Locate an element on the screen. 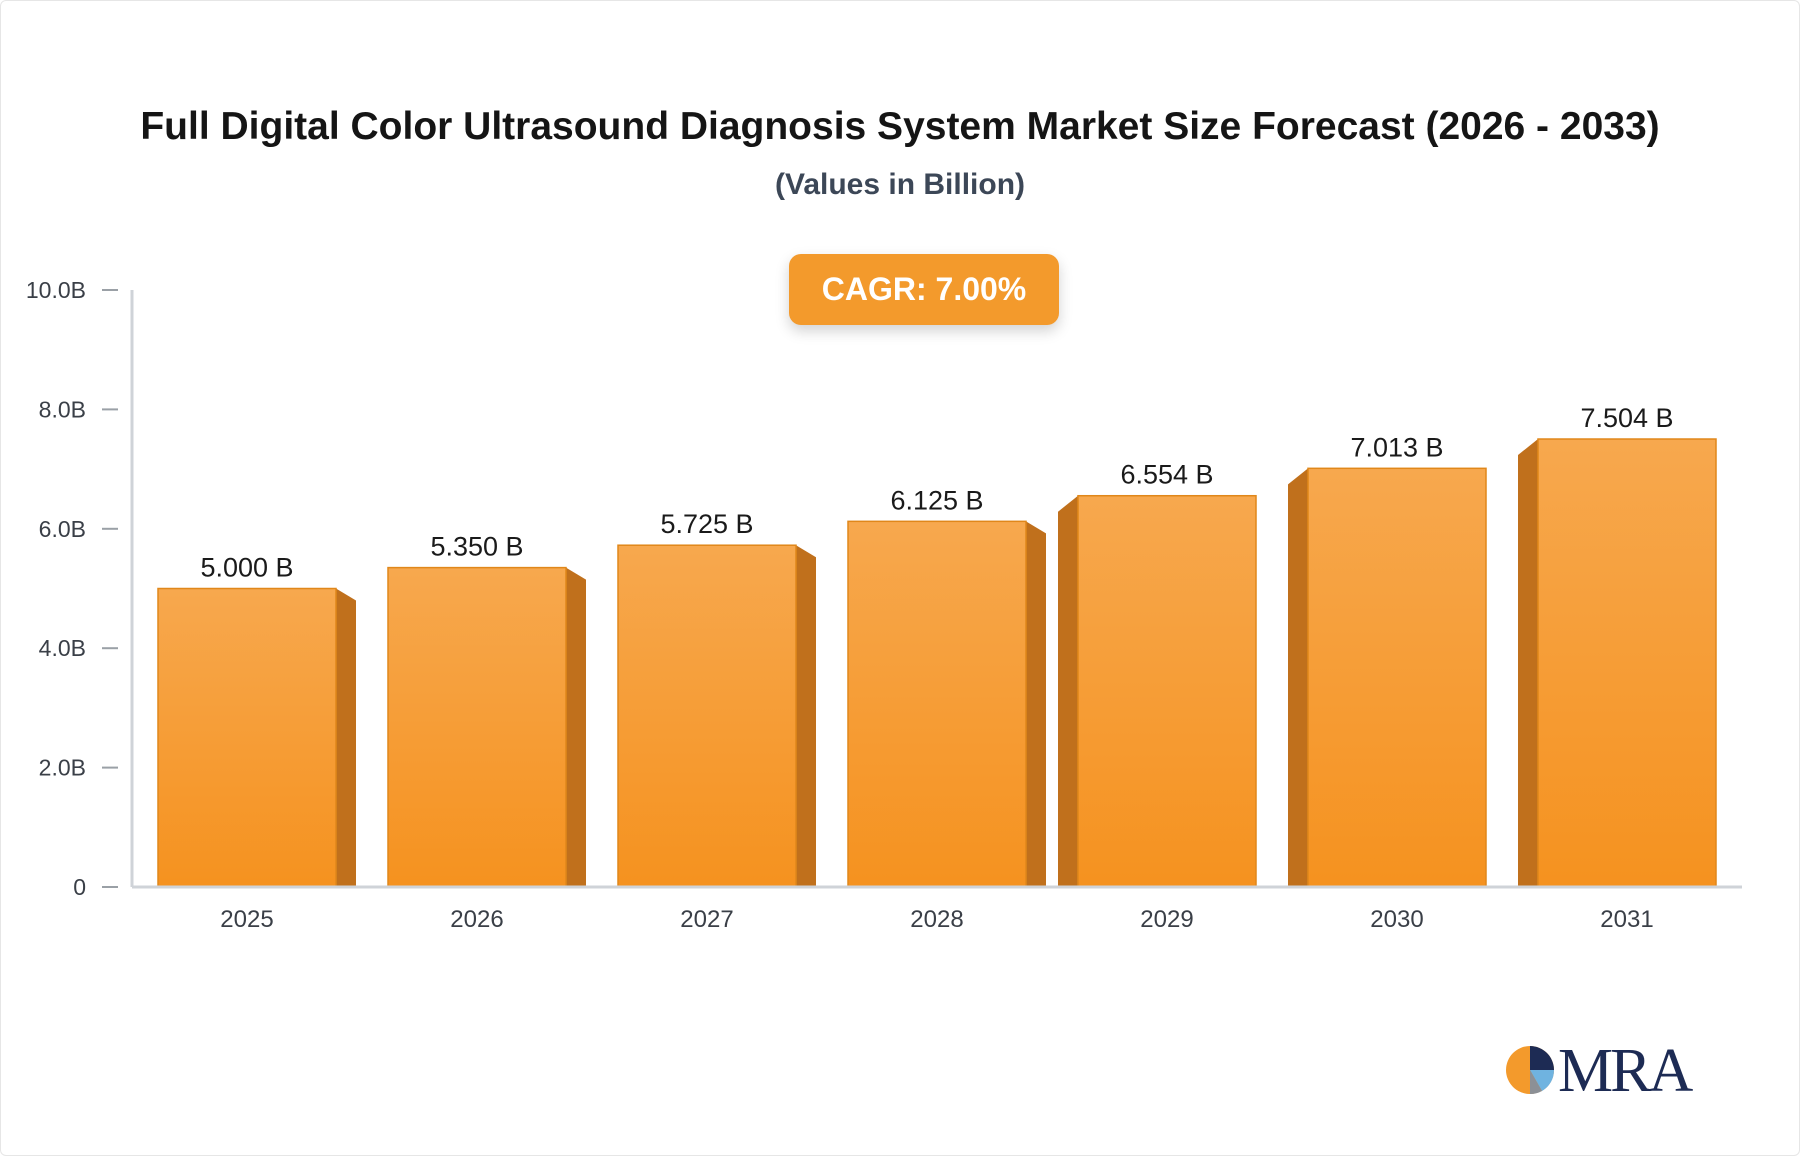 This screenshot has width=1800, height=1156. data-label: 7.013 B is located at coordinates (1396, 447).